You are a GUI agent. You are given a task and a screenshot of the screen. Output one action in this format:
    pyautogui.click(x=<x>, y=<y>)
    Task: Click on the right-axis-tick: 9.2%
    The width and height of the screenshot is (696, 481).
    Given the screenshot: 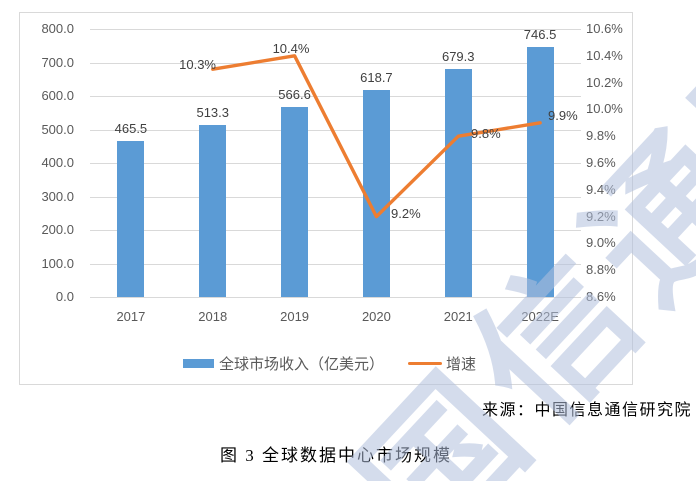 What is the action you would take?
    pyautogui.click(x=601, y=216)
    